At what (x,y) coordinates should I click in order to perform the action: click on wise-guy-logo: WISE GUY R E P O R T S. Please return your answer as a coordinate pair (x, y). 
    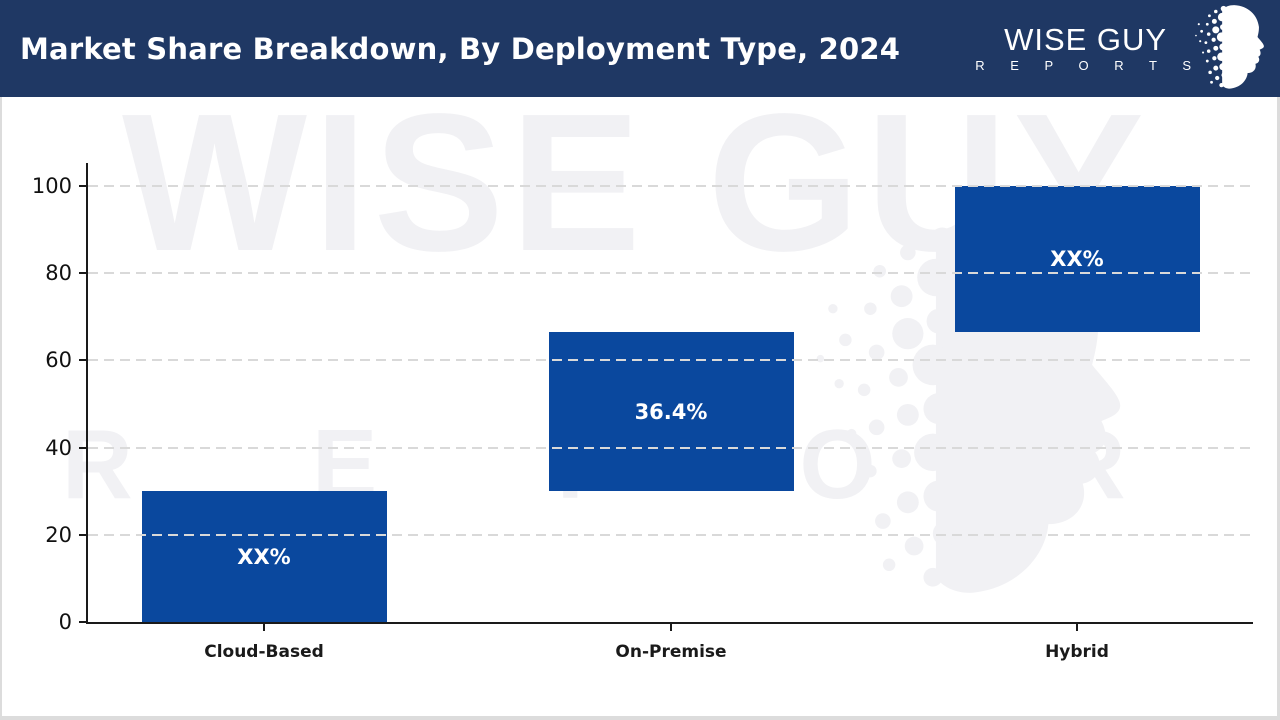
    Looking at the image, I should click on (1121, 49).